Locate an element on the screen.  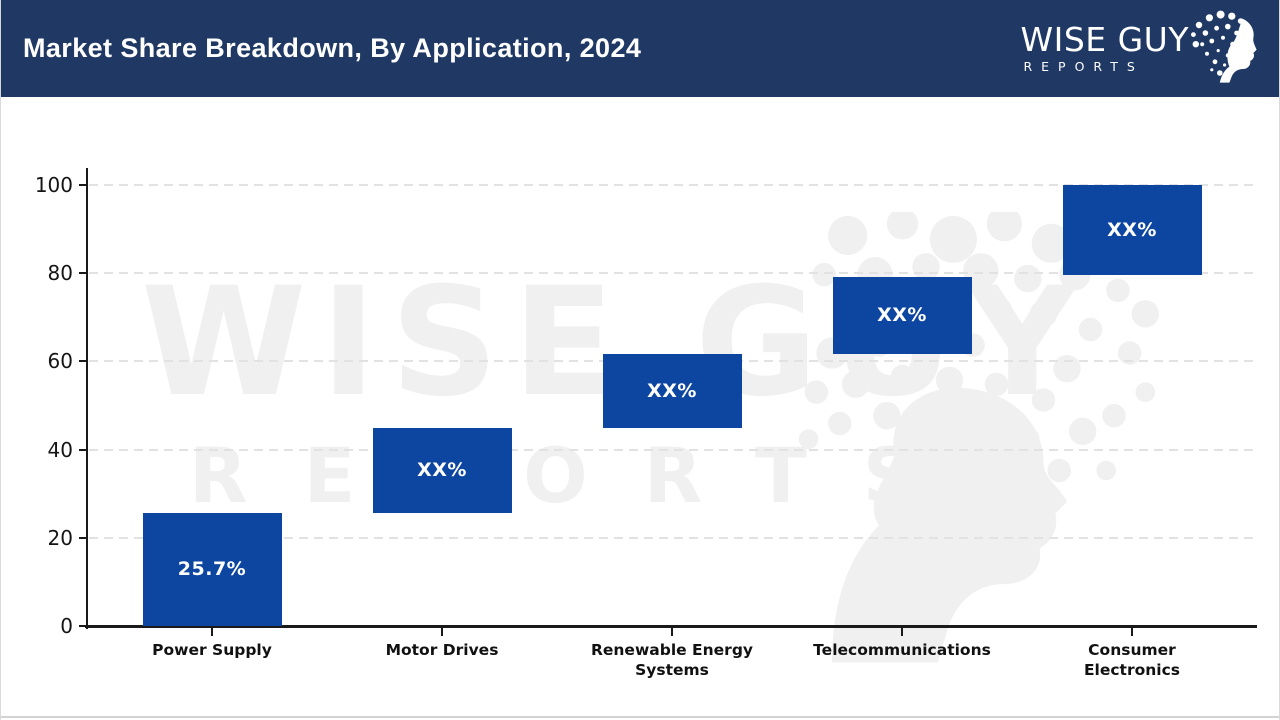
bar-consumer-electronics: XX% is located at coordinates (1132, 230).